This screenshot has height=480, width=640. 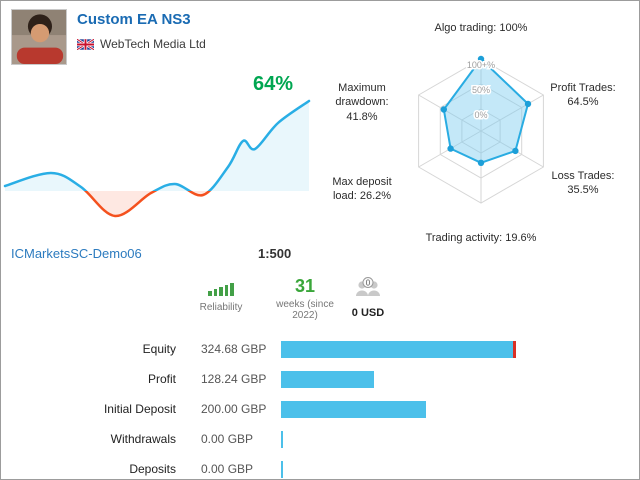 I want to click on profile-header: Custom EA NS3 WebTech Media Ltd, so click(x=108, y=37).